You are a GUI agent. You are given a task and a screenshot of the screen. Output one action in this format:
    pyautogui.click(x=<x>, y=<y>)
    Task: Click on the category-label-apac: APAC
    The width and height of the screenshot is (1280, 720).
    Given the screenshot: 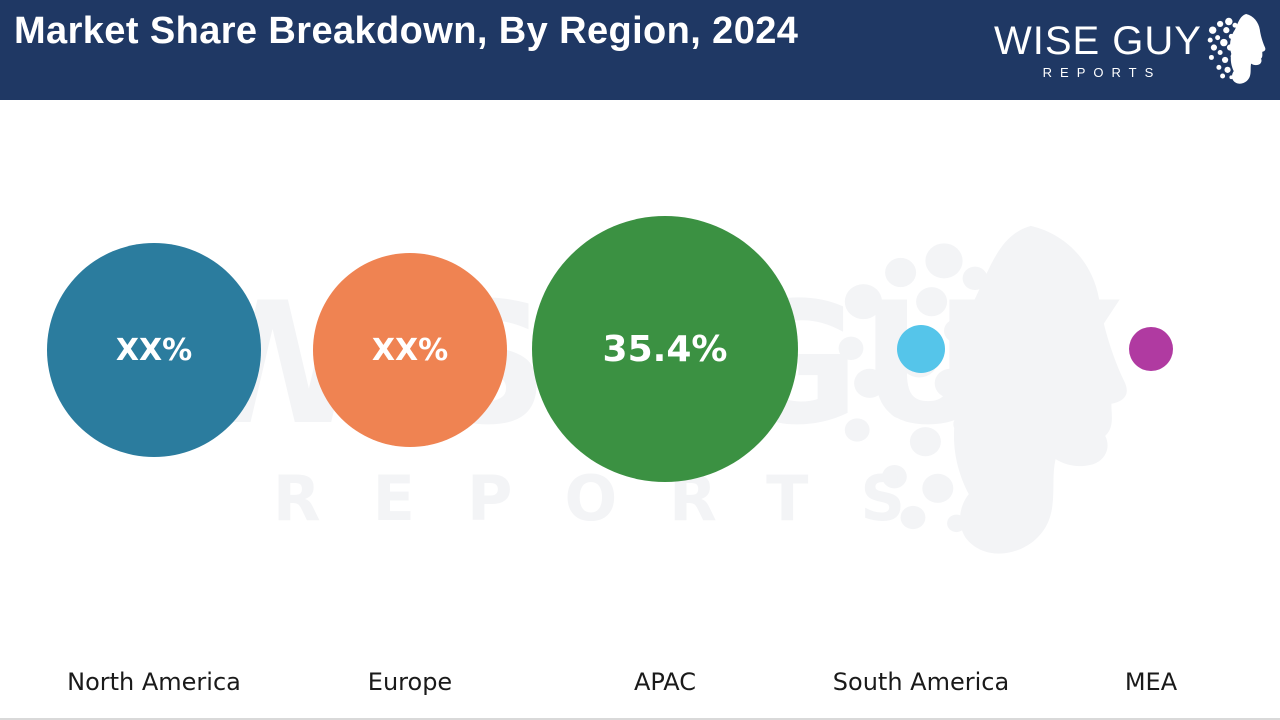 What is the action you would take?
    pyautogui.click(x=665, y=682)
    